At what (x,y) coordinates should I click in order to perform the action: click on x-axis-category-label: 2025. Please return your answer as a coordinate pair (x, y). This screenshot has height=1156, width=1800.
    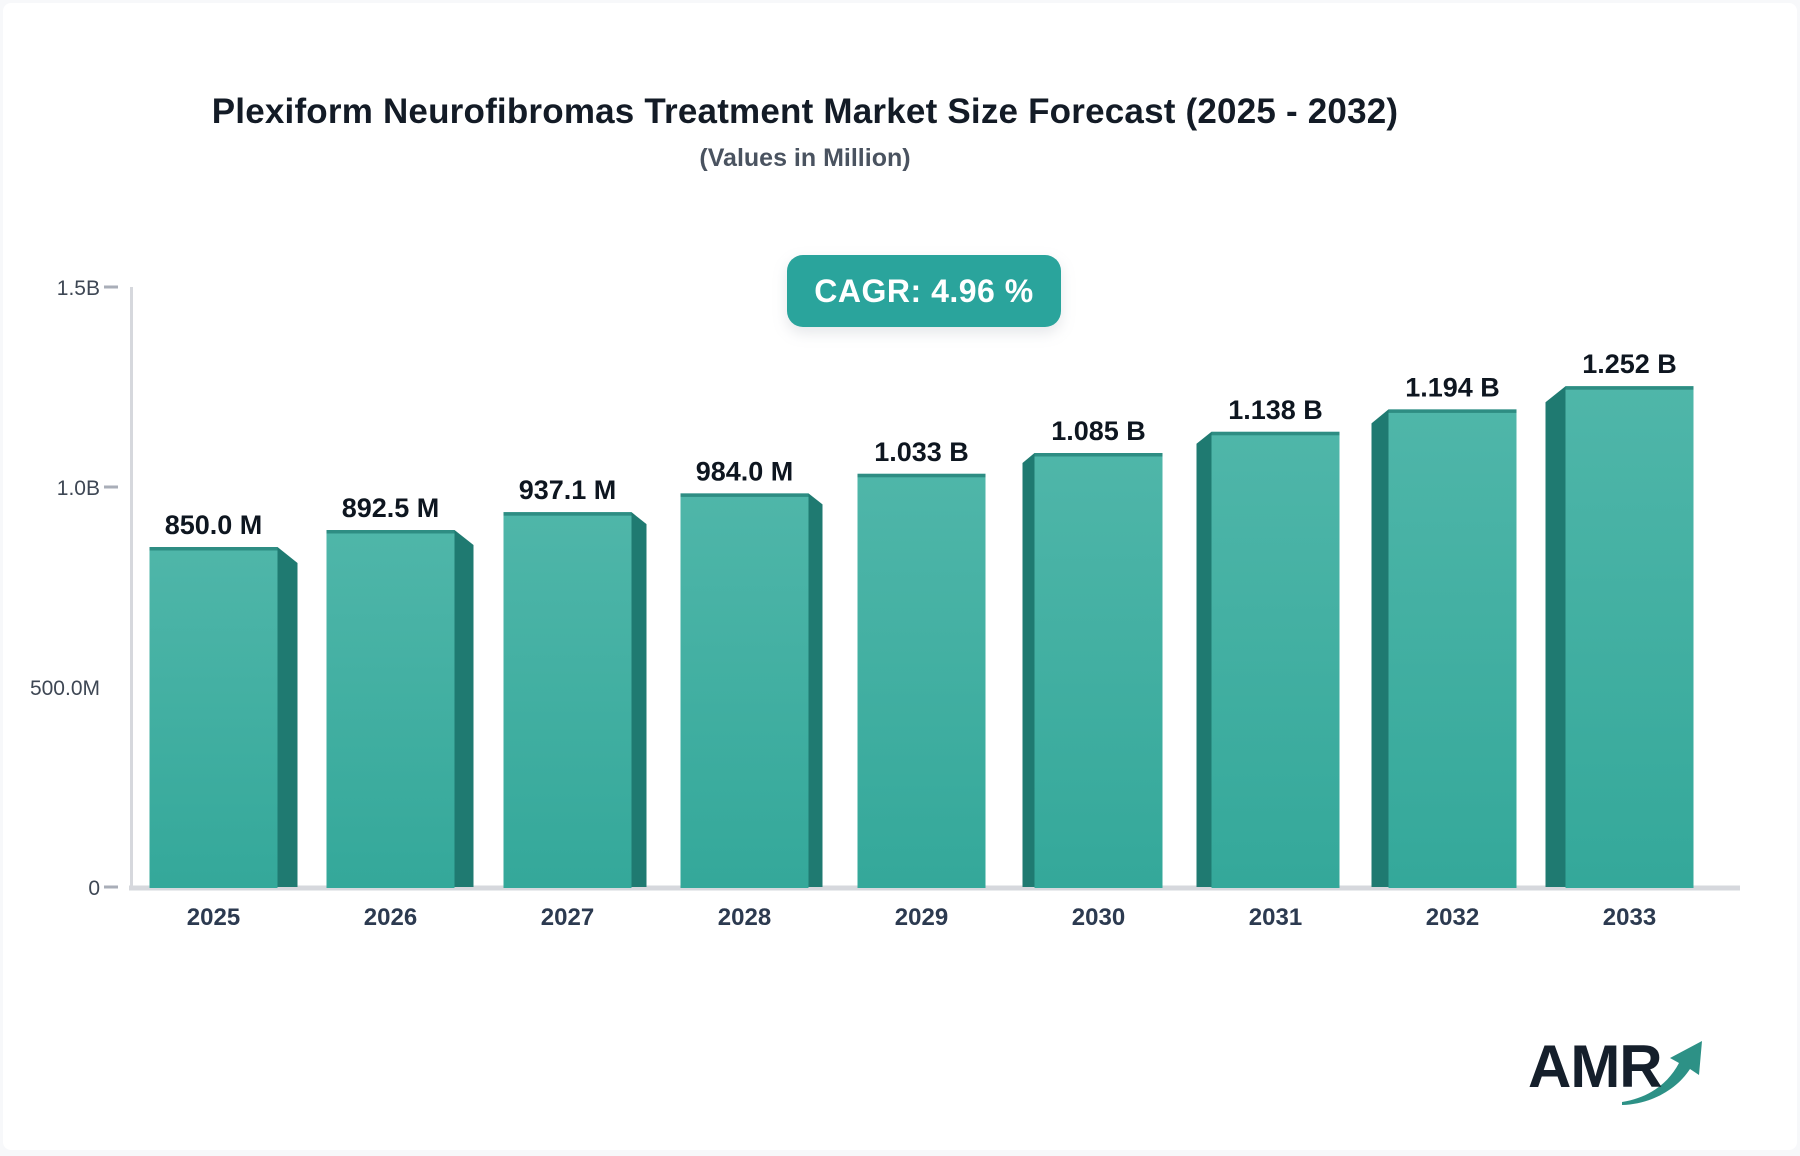
    Looking at the image, I should click on (213, 917).